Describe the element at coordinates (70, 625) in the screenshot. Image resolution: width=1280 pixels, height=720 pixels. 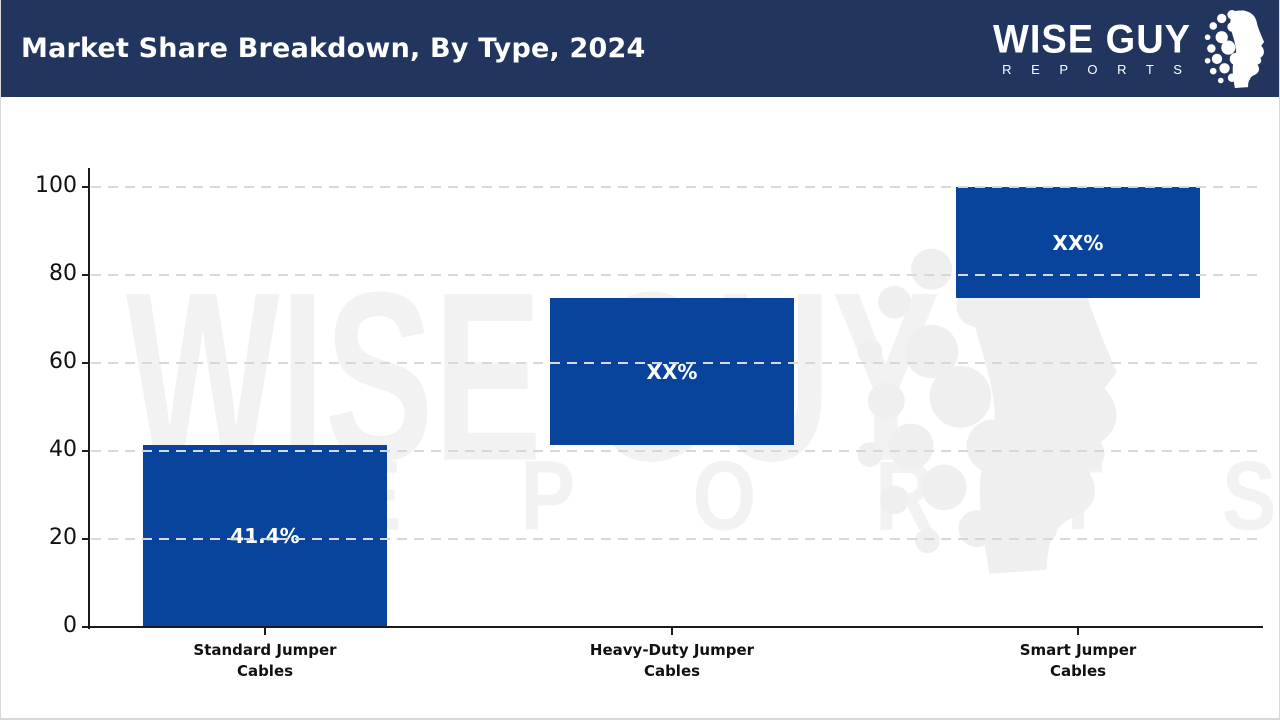
I see `y-tick-label-0: 0` at that location.